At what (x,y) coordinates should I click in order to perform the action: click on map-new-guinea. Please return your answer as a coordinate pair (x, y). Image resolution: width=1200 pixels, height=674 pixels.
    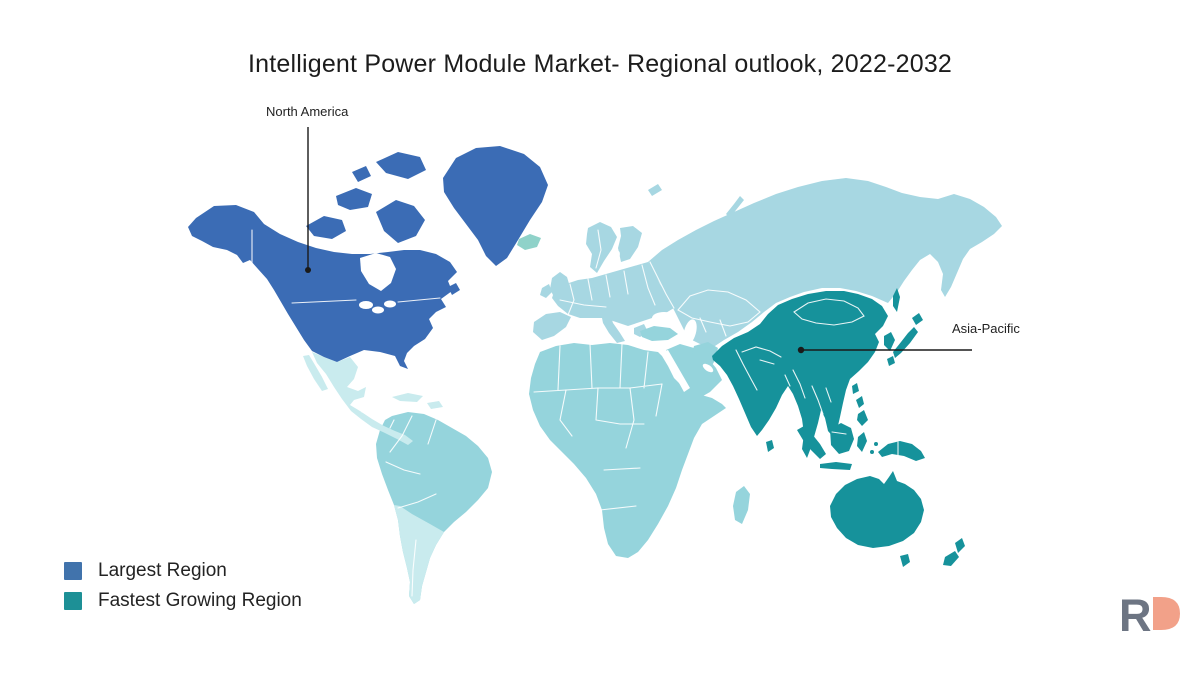
    Looking at the image, I should click on (901, 451).